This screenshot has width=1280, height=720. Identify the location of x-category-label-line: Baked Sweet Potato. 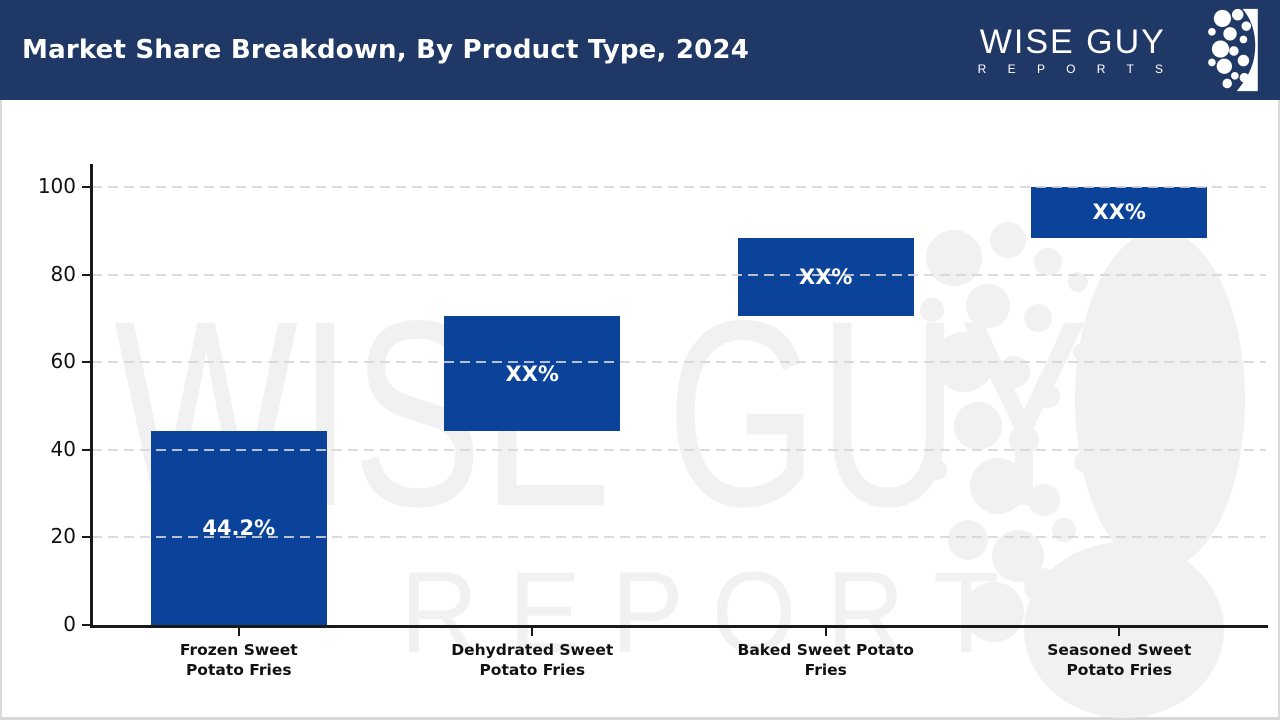
(825, 650).